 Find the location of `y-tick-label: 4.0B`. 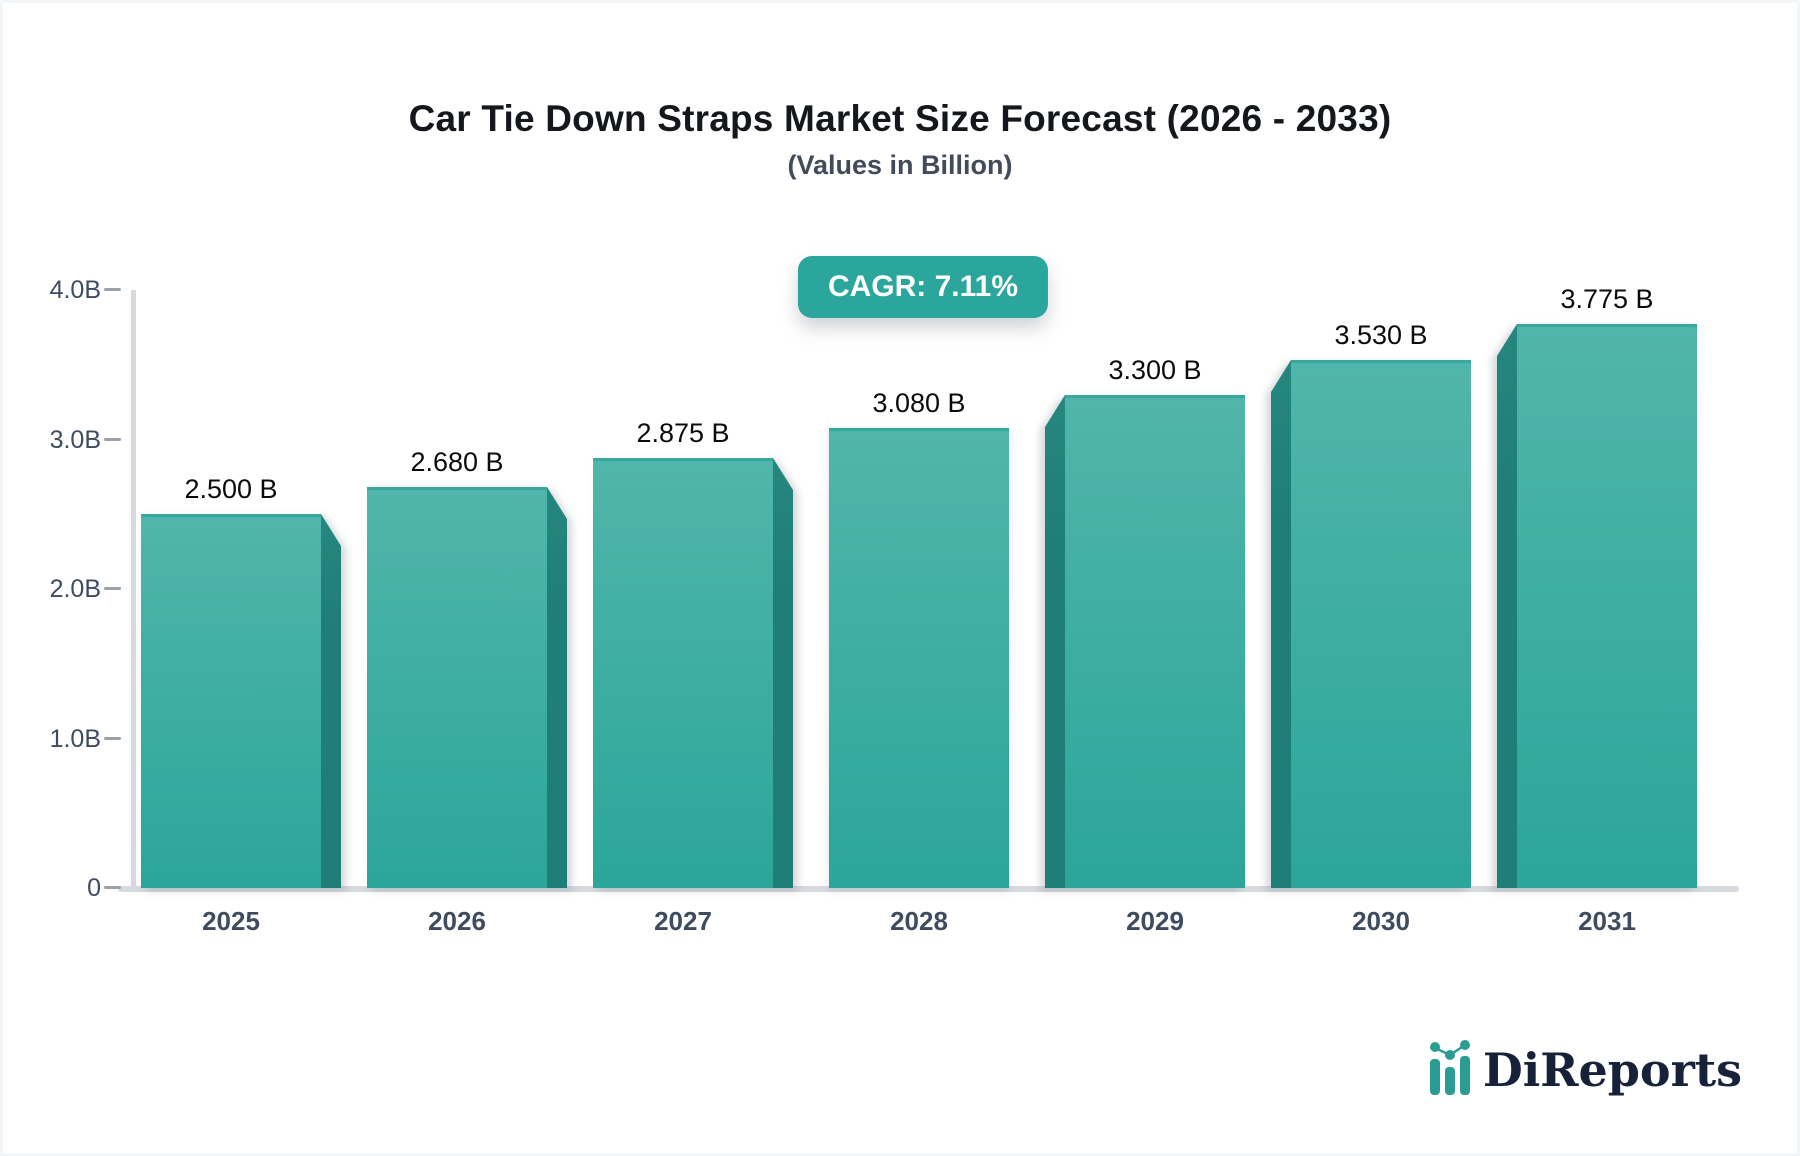

y-tick-label: 4.0B is located at coordinates (75, 290).